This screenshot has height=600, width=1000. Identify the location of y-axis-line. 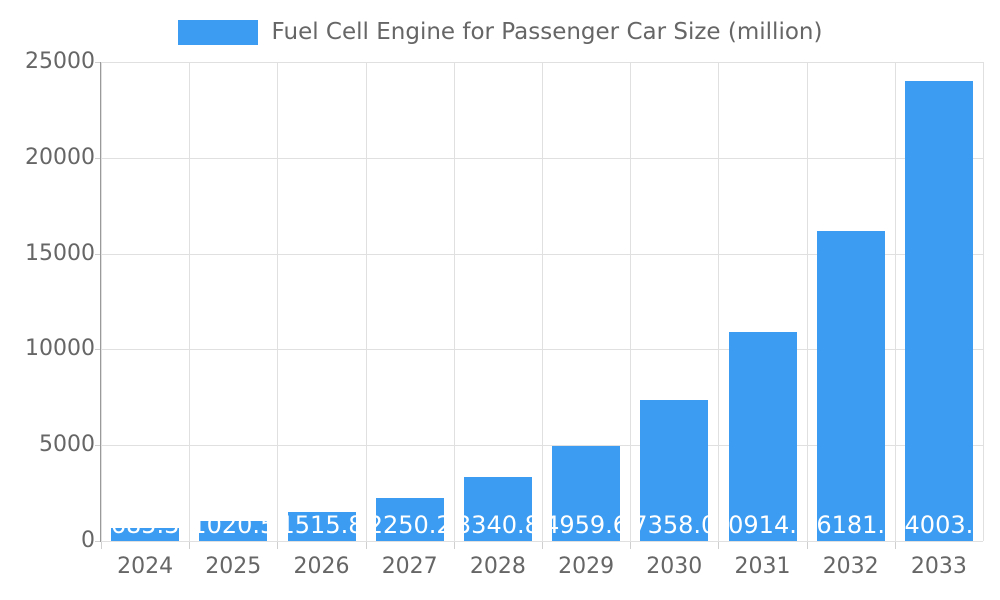
(100, 302).